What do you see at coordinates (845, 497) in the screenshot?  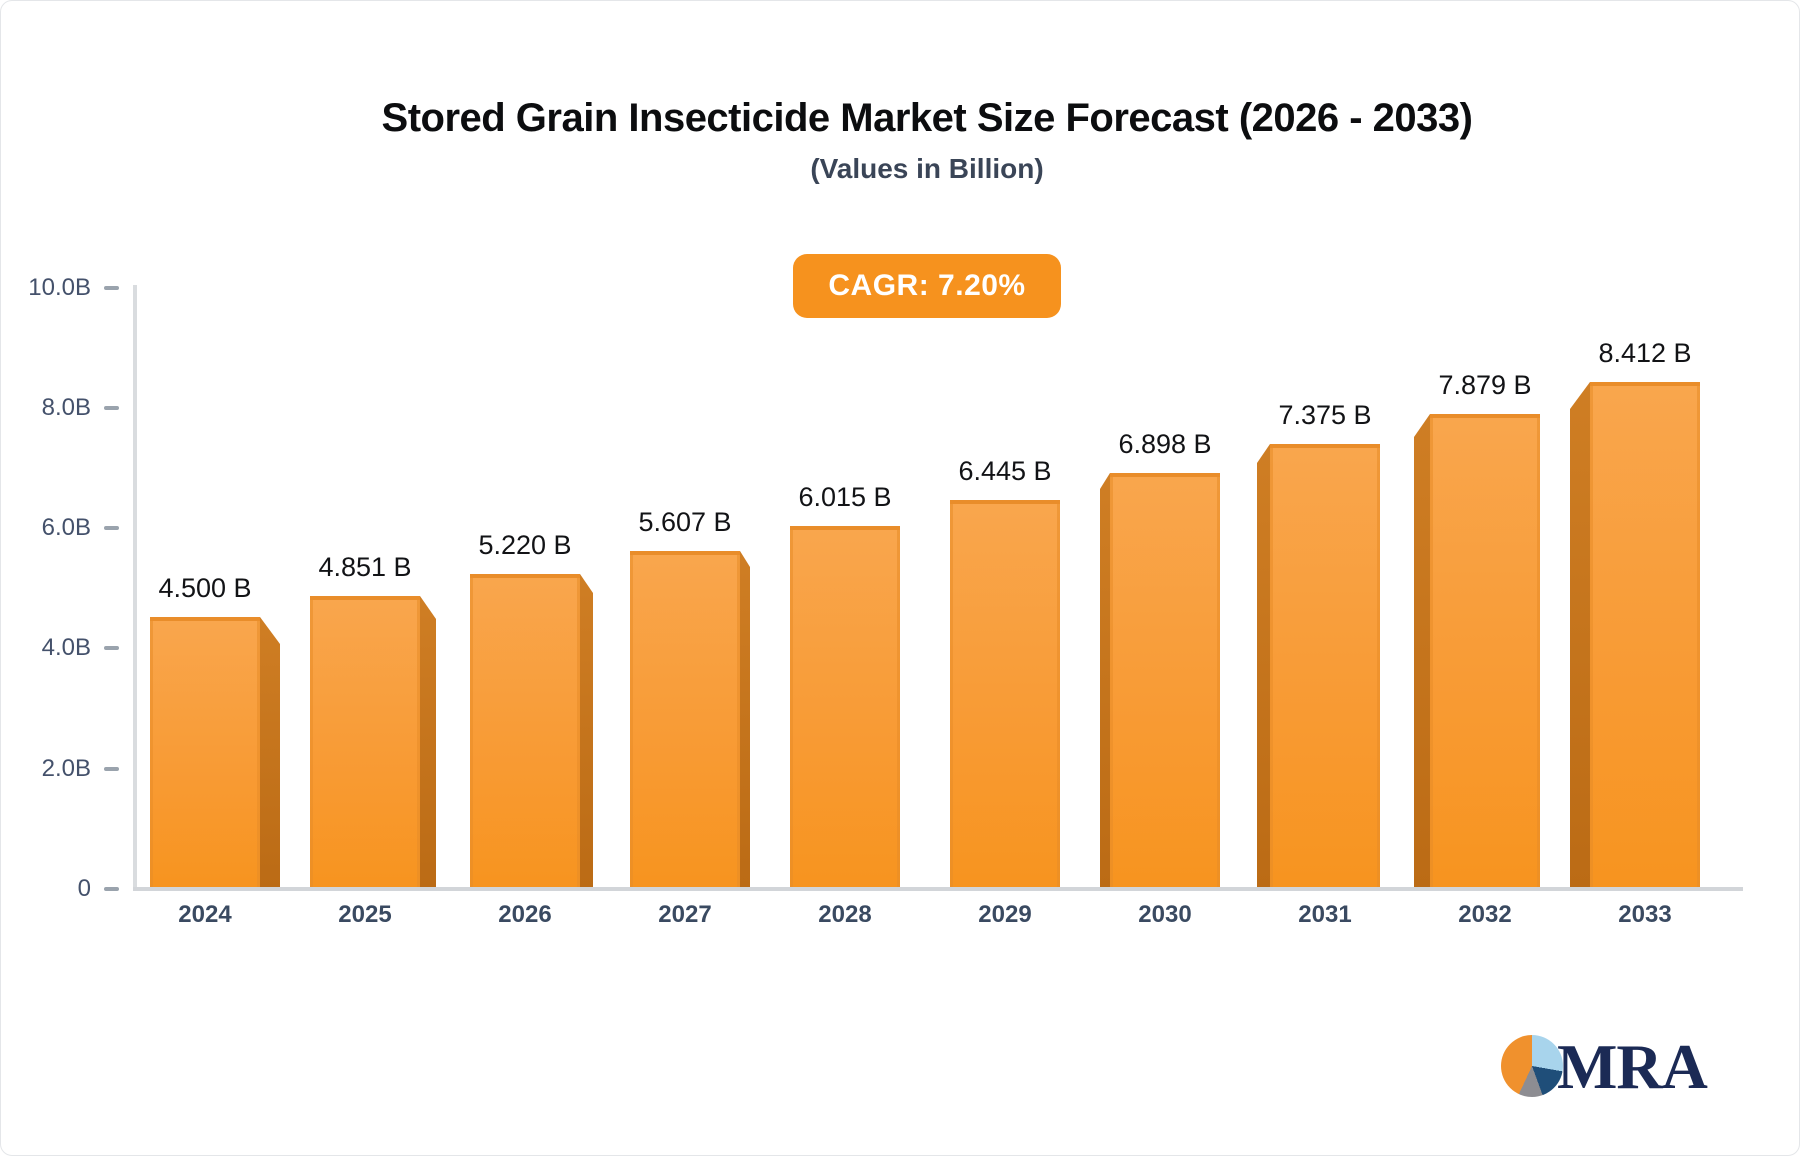 I see `bar-value-label-2028: 6.015 B` at bounding box center [845, 497].